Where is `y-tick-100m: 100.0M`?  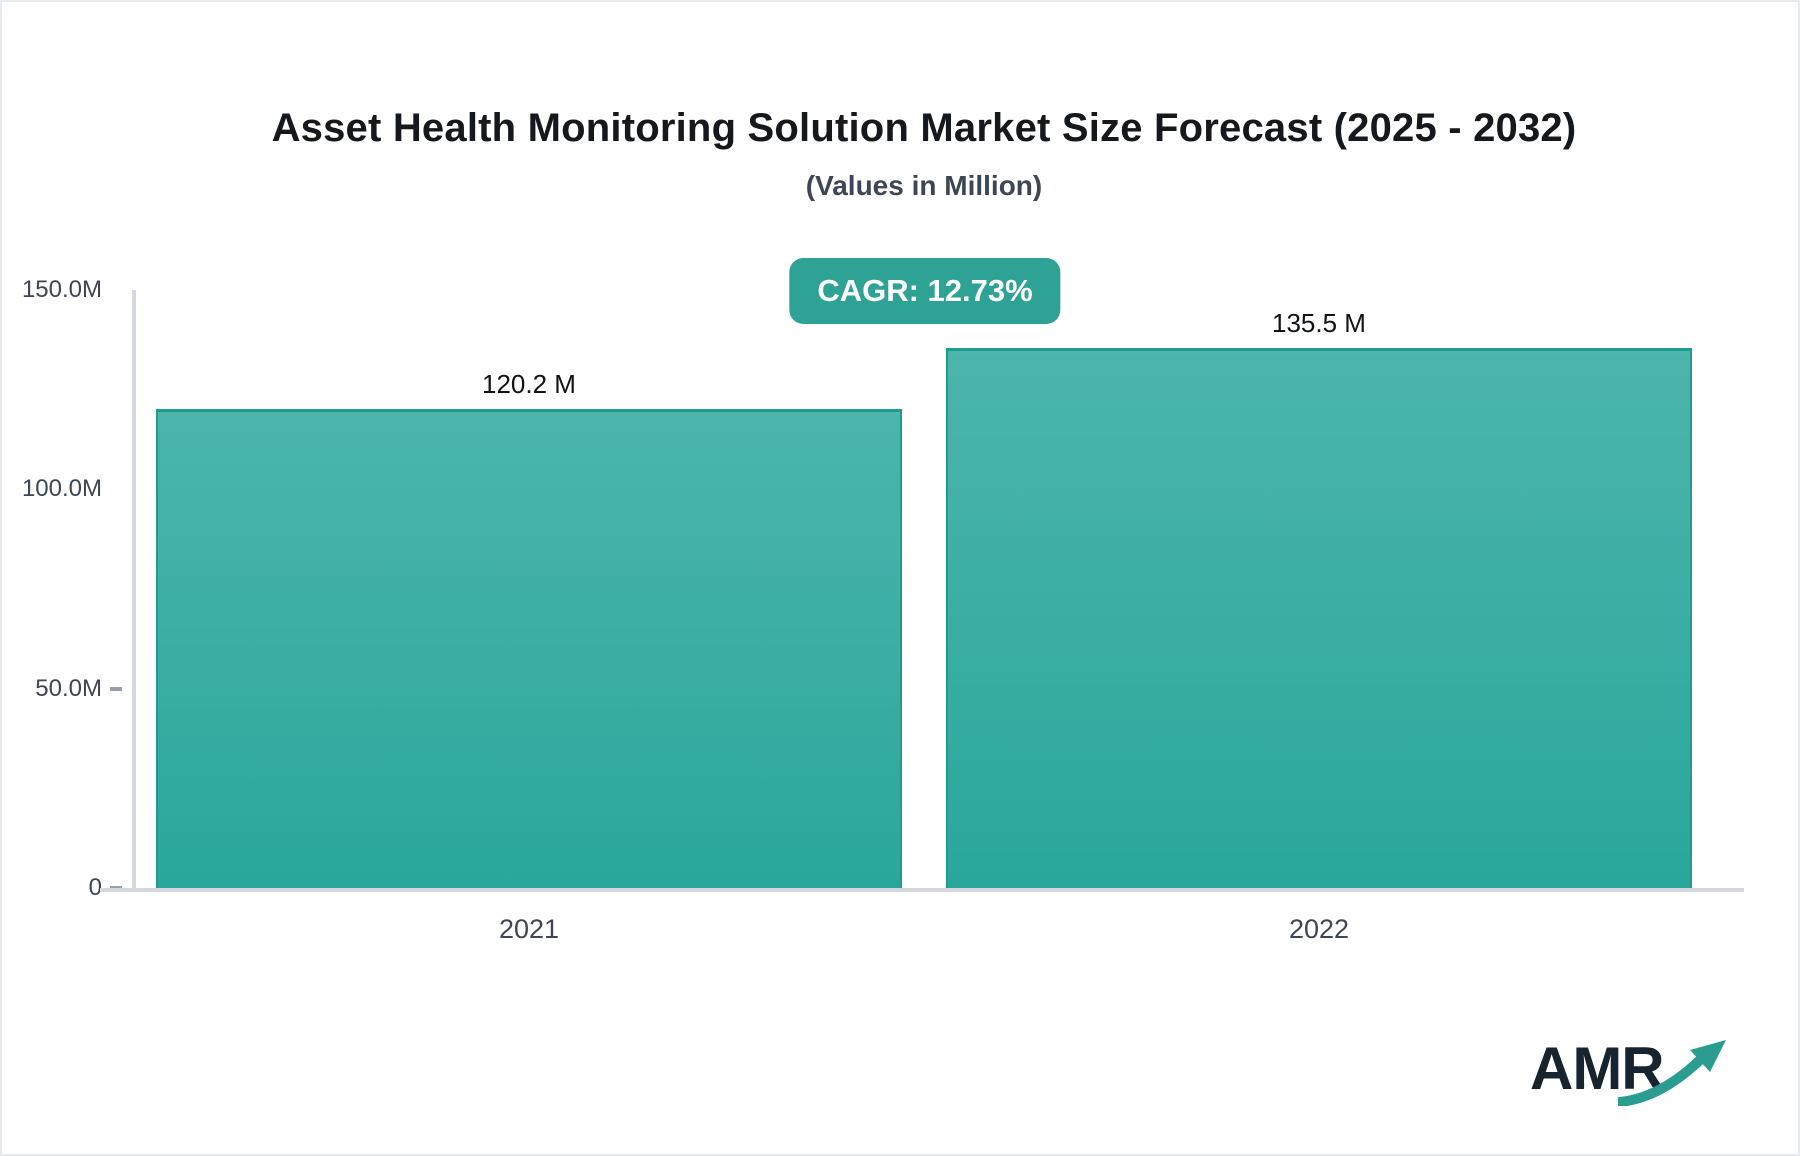 y-tick-100m: 100.0M is located at coordinates (52, 489).